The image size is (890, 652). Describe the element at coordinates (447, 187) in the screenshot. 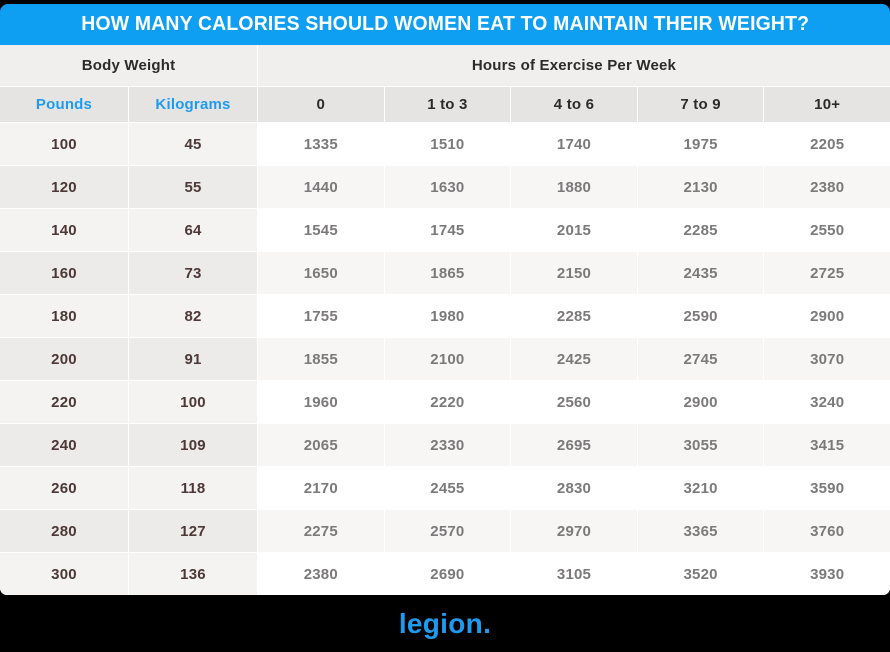

I see `calorie-cell: 1630` at that location.